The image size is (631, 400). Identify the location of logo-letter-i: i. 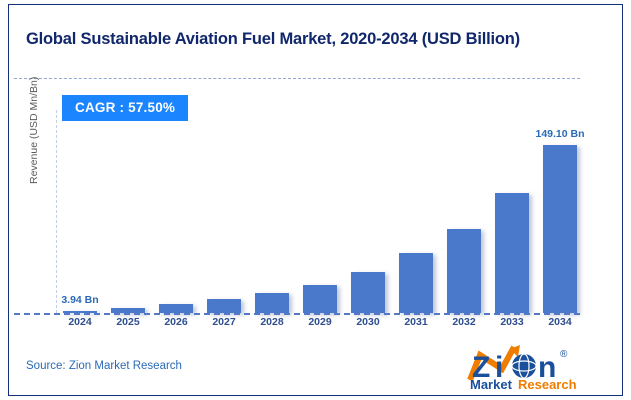
(499, 367).